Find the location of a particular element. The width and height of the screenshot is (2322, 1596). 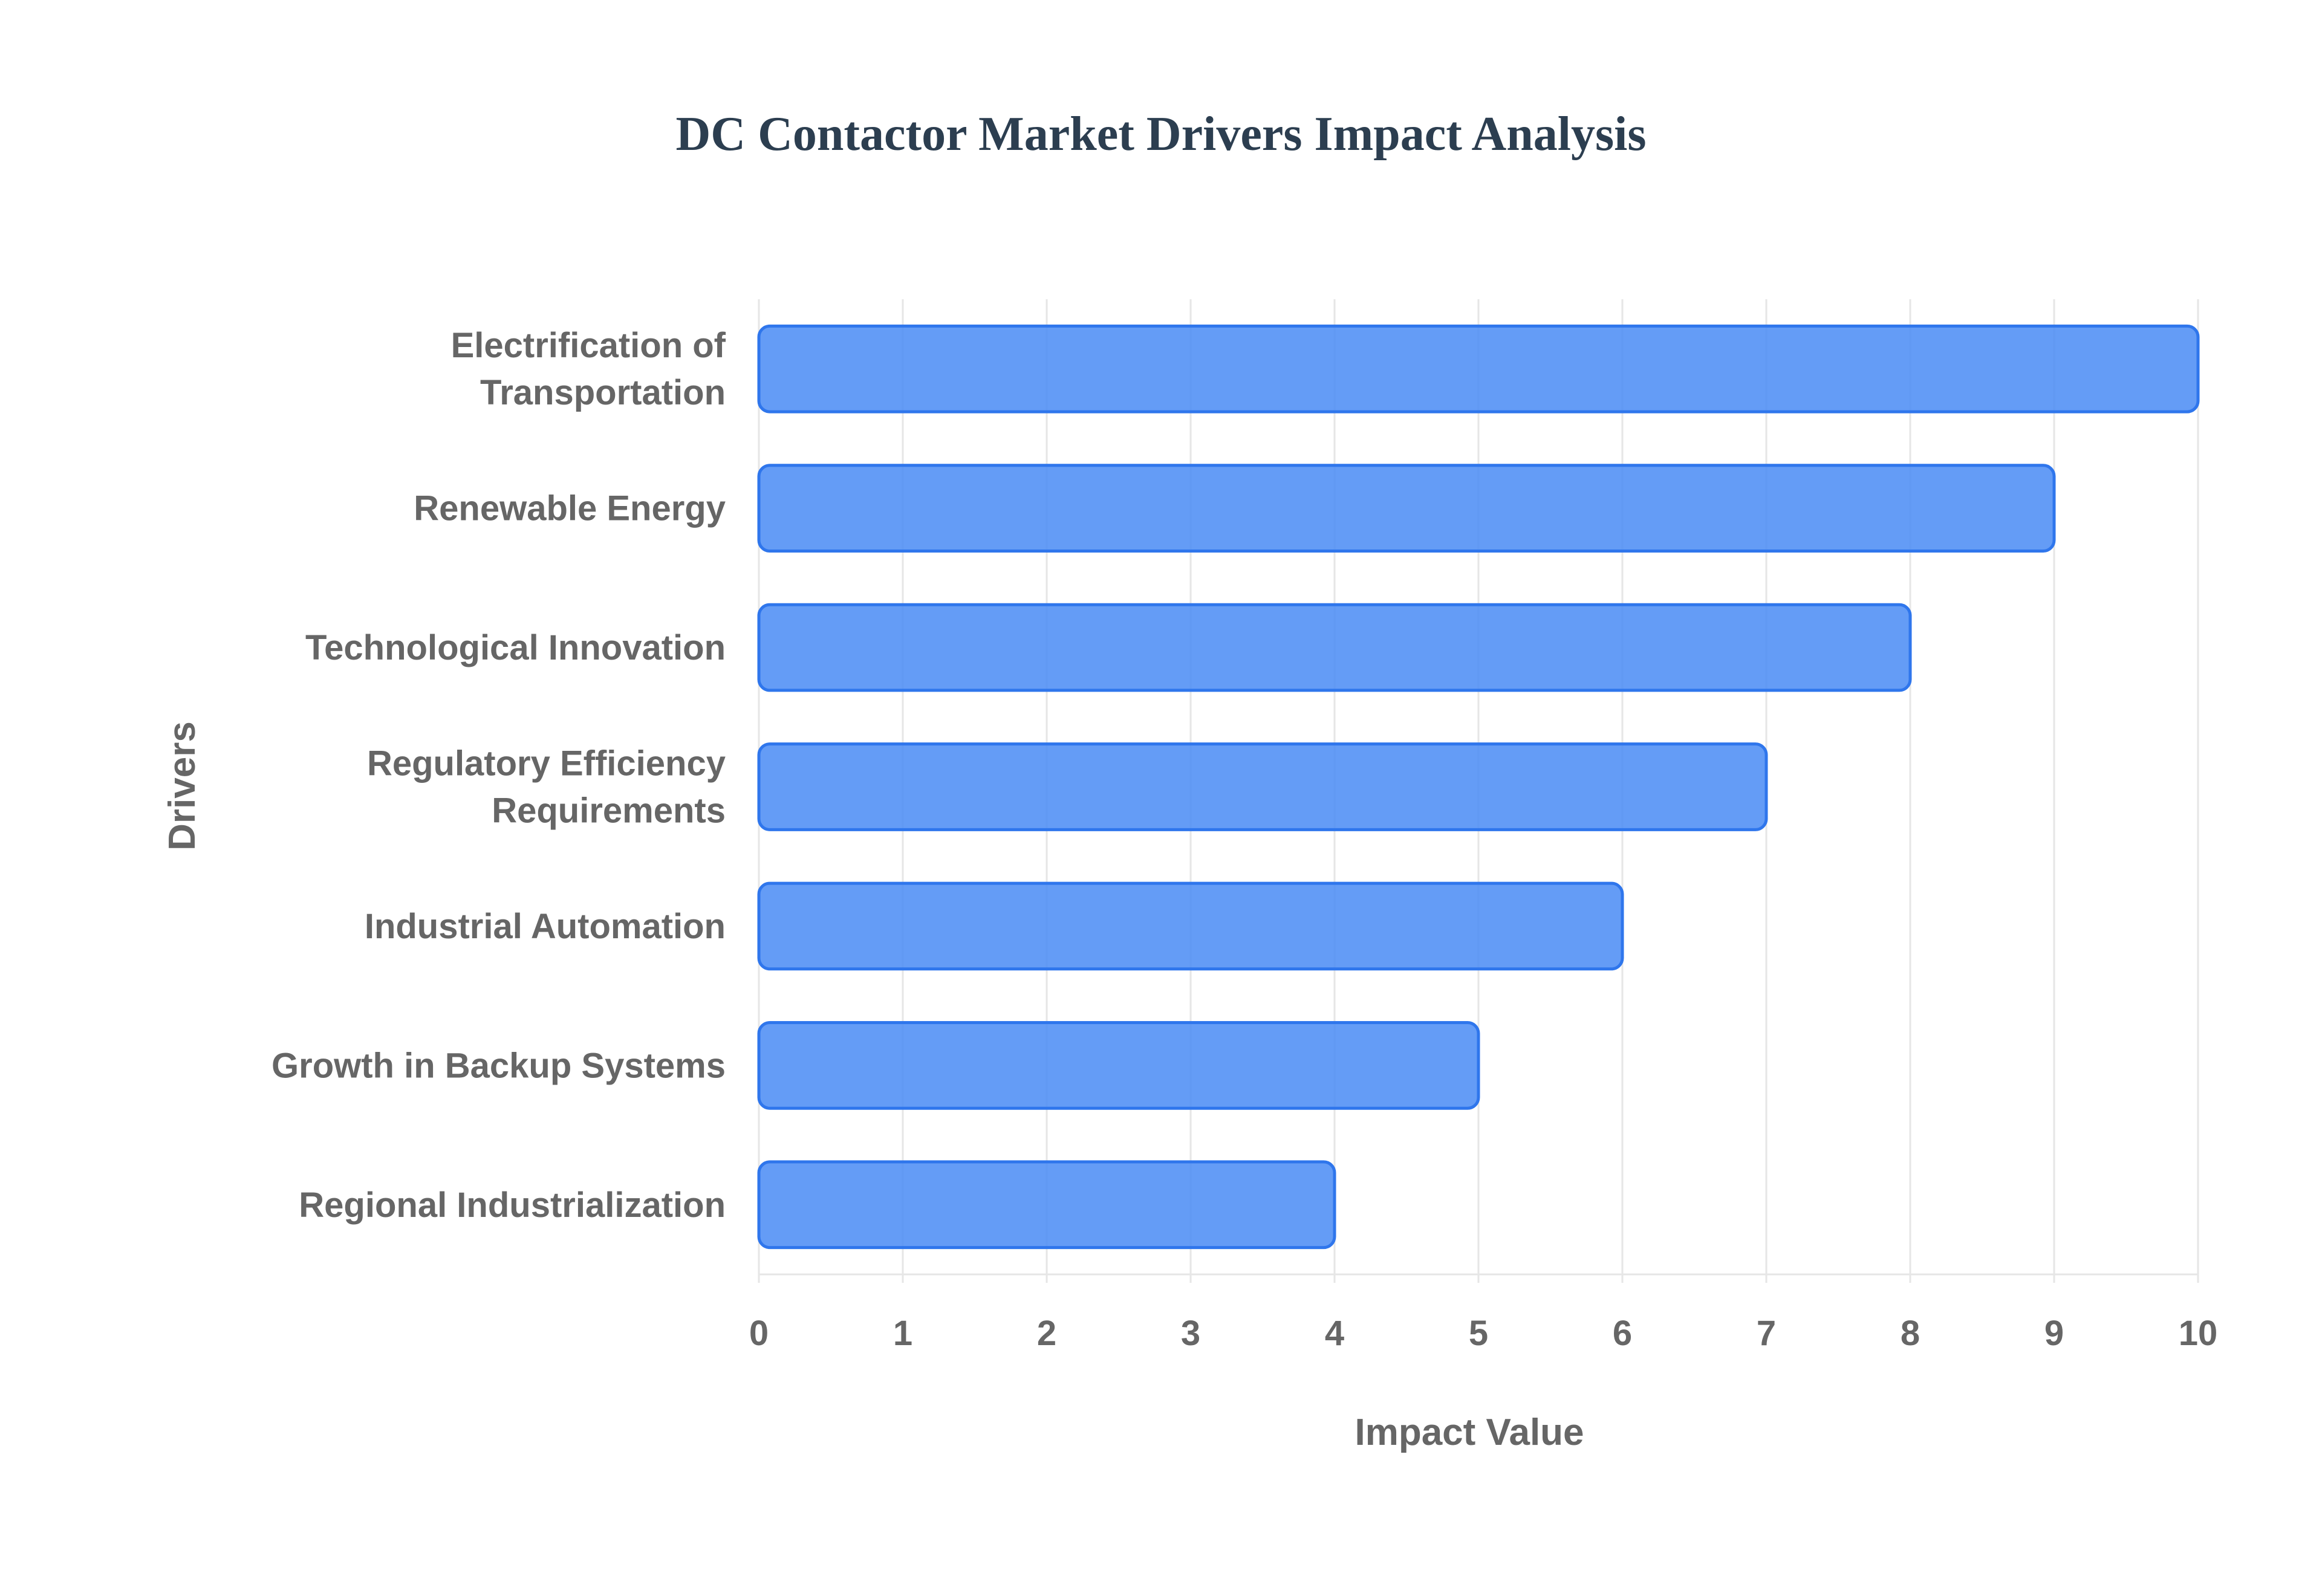

x-tick-label: 6 is located at coordinates (1622, 1333).